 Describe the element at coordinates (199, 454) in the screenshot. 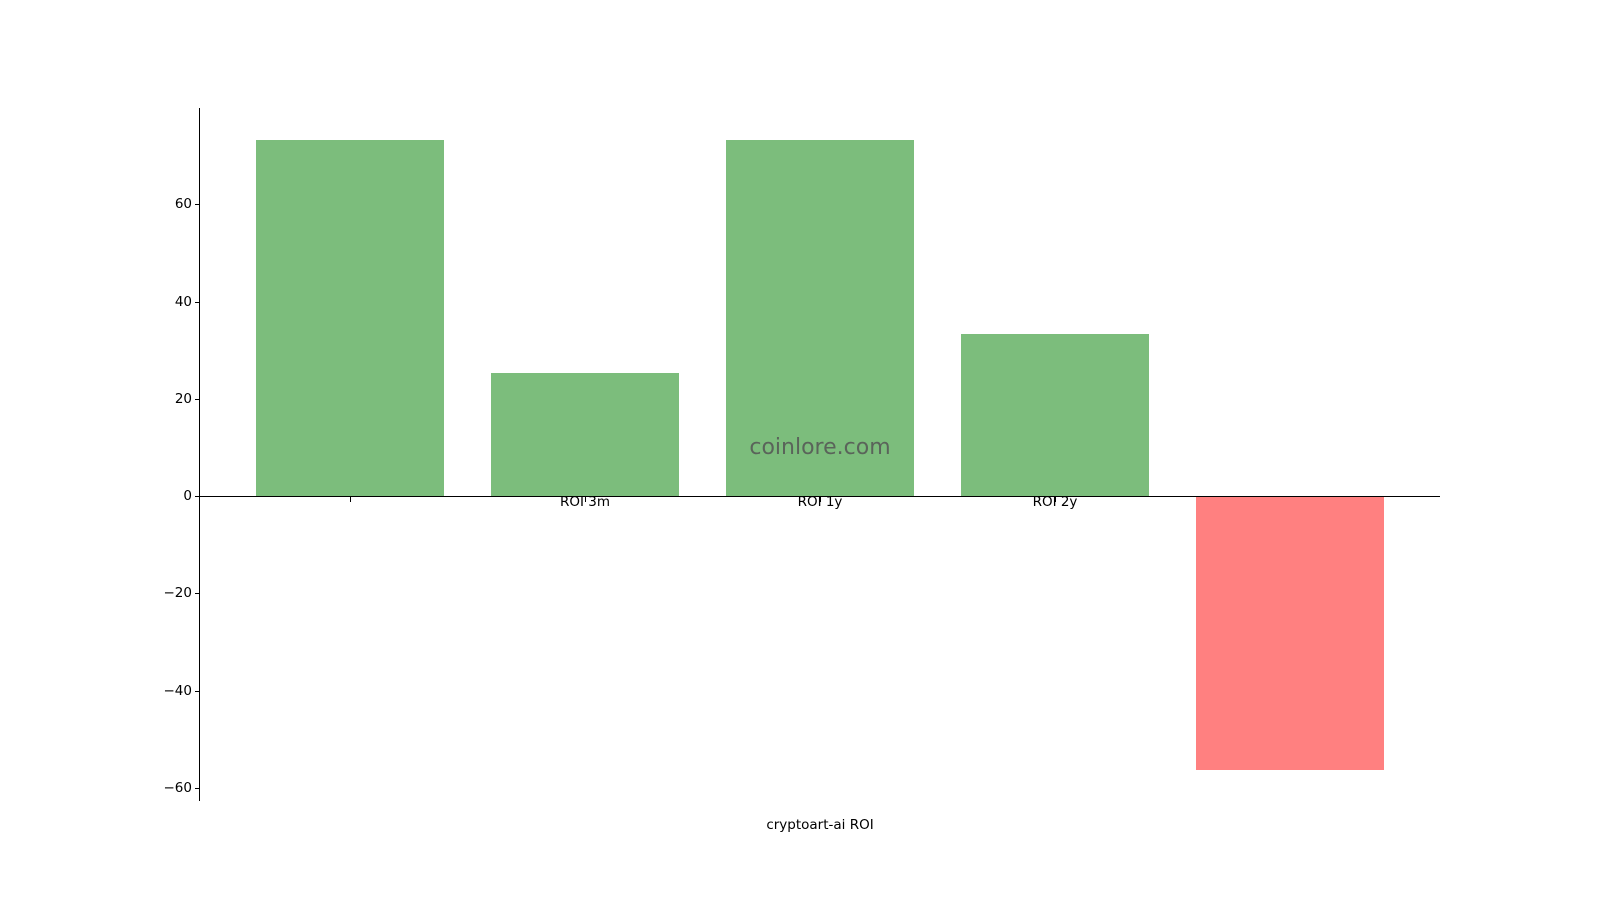

I see `y-axis-spine` at that location.